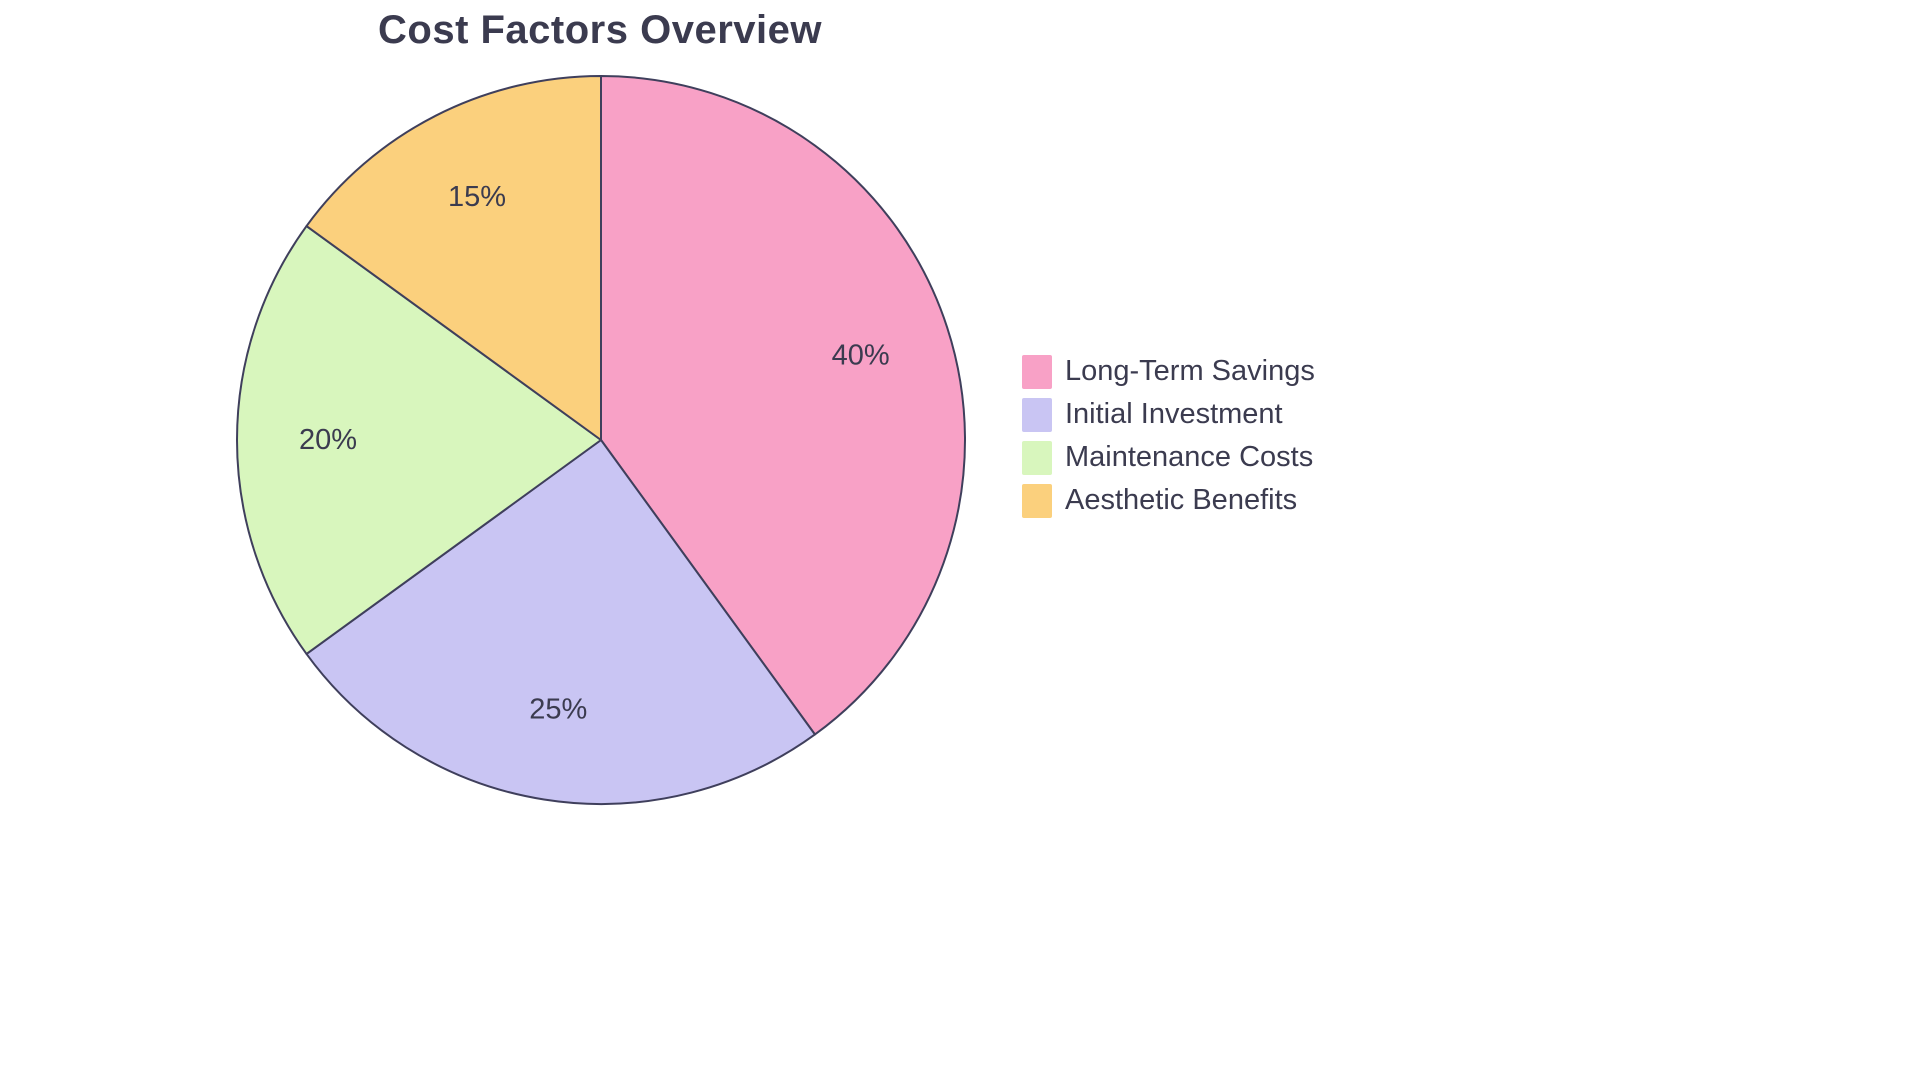 Image resolution: width=1920 pixels, height=1083 pixels. I want to click on slice-value-label: 15%, so click(477, 197).